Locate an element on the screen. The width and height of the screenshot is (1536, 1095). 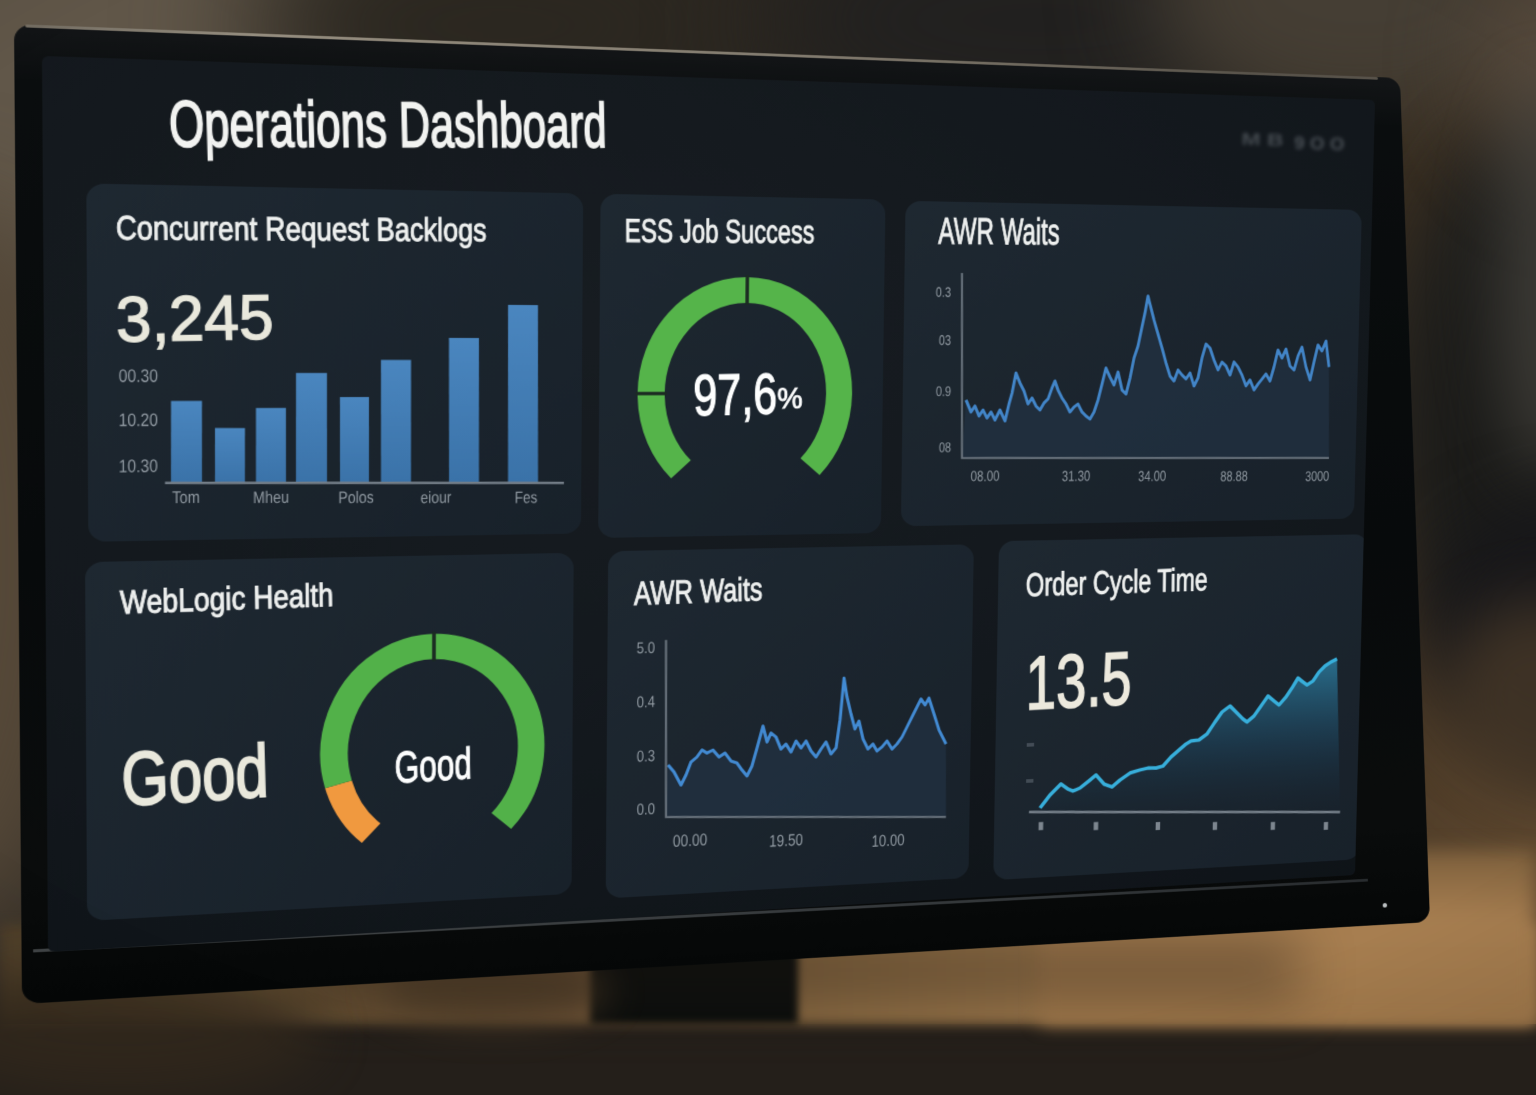
svg-text: 10.00 is located at coordinates (888, 840).